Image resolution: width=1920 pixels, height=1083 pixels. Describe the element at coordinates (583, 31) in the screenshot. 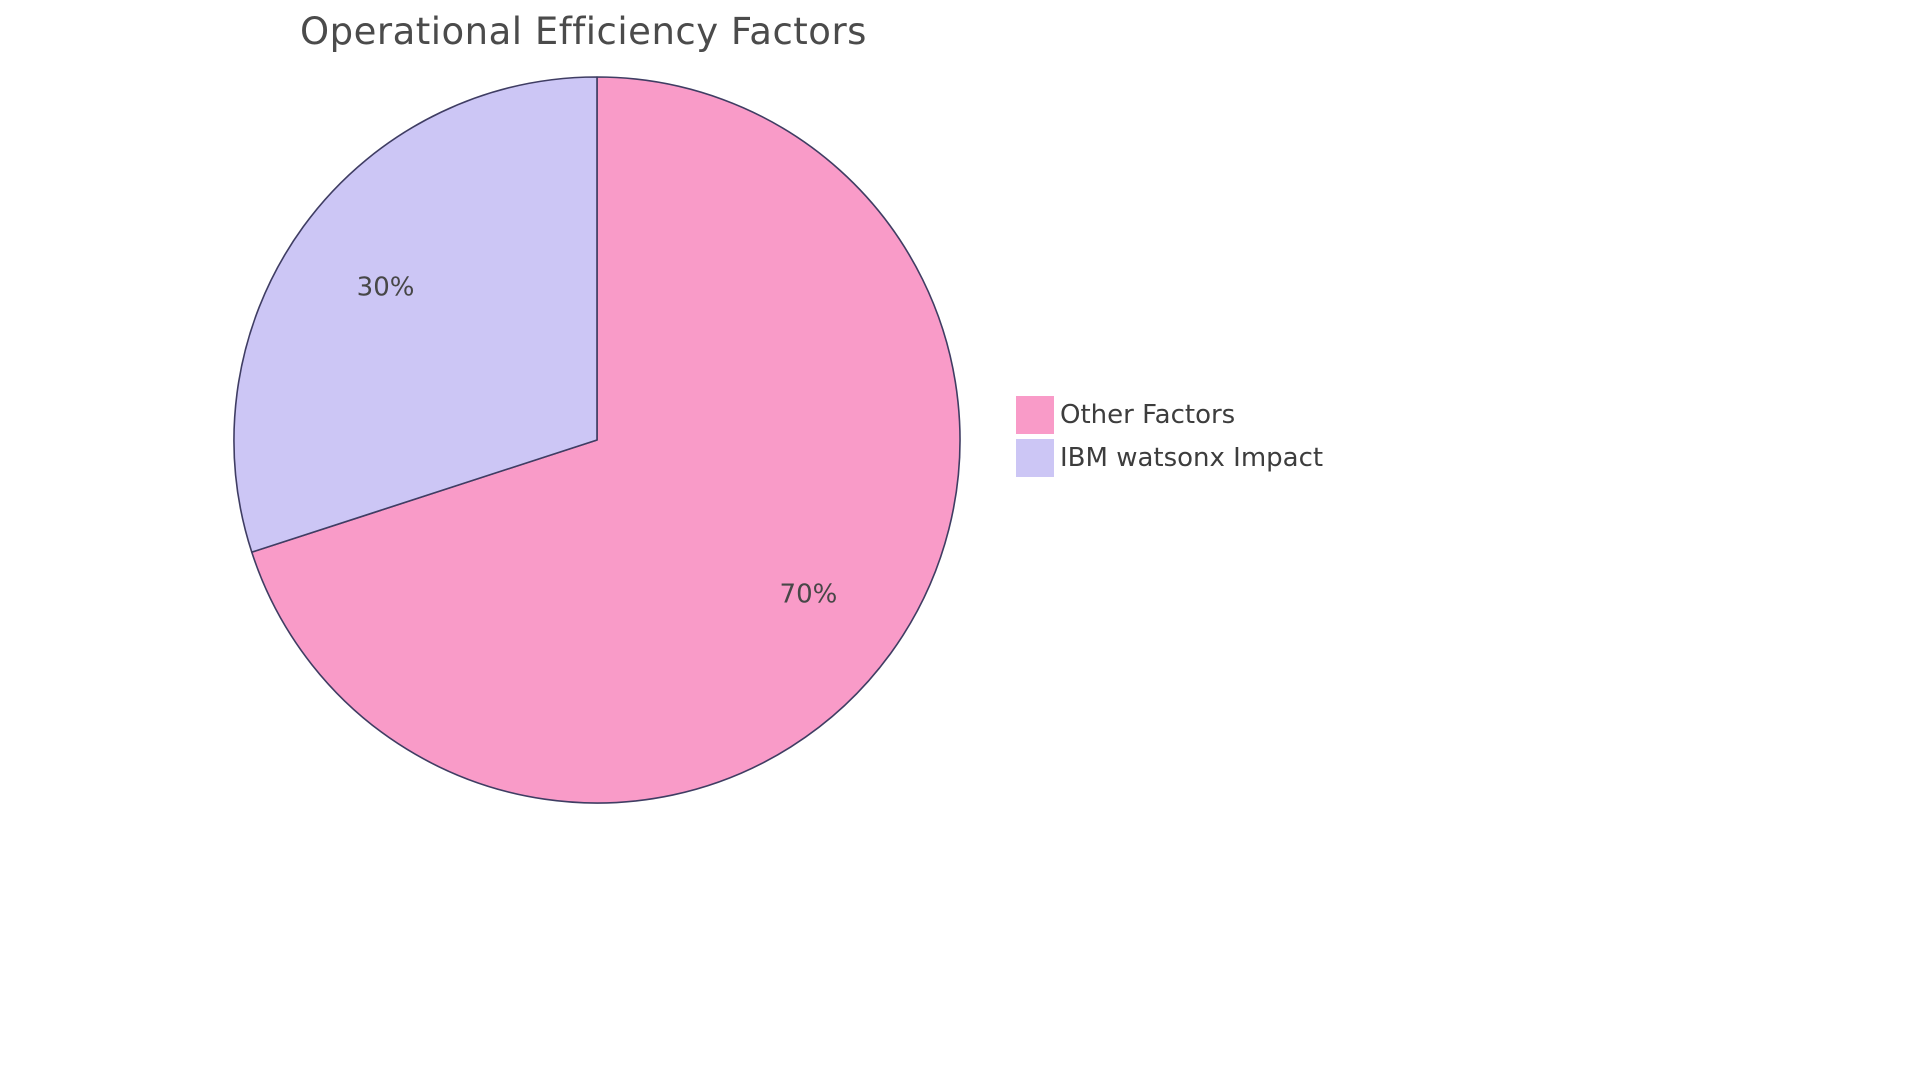

I see `chart-title: Operational Efficiency Factors` at that location.